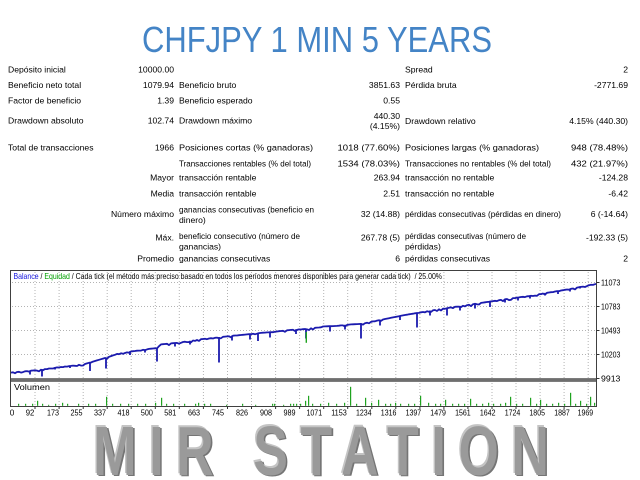  I want to click on svg-text: Beneficio esperado, so click(216, 101).